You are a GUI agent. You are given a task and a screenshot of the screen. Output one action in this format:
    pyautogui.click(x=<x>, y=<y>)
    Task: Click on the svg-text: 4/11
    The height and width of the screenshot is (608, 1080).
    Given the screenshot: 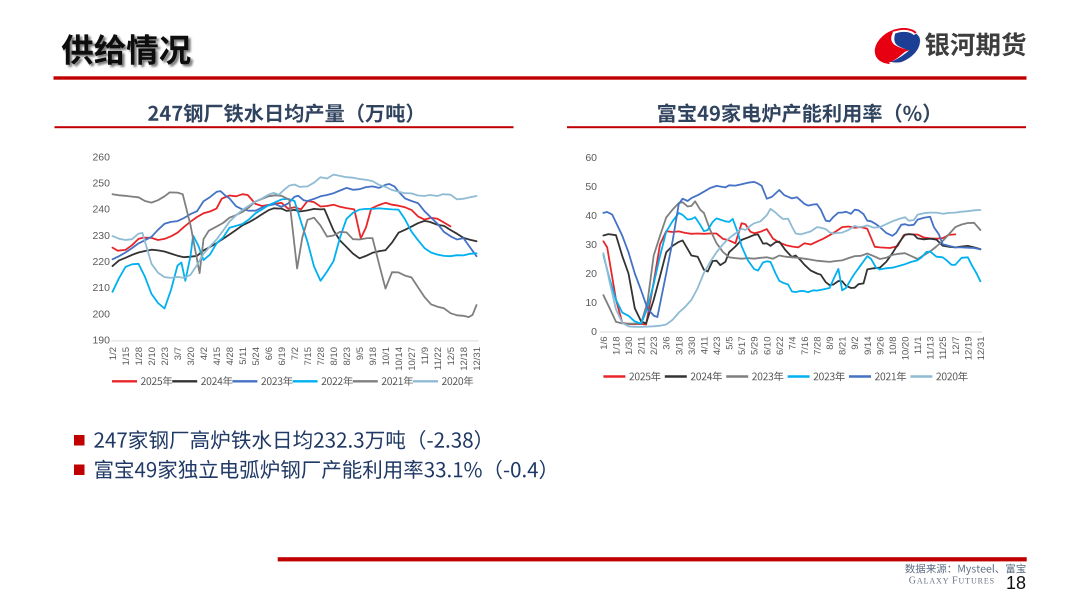 What is the action you would take?
    pyautogui.click(x=704, y=346)
    